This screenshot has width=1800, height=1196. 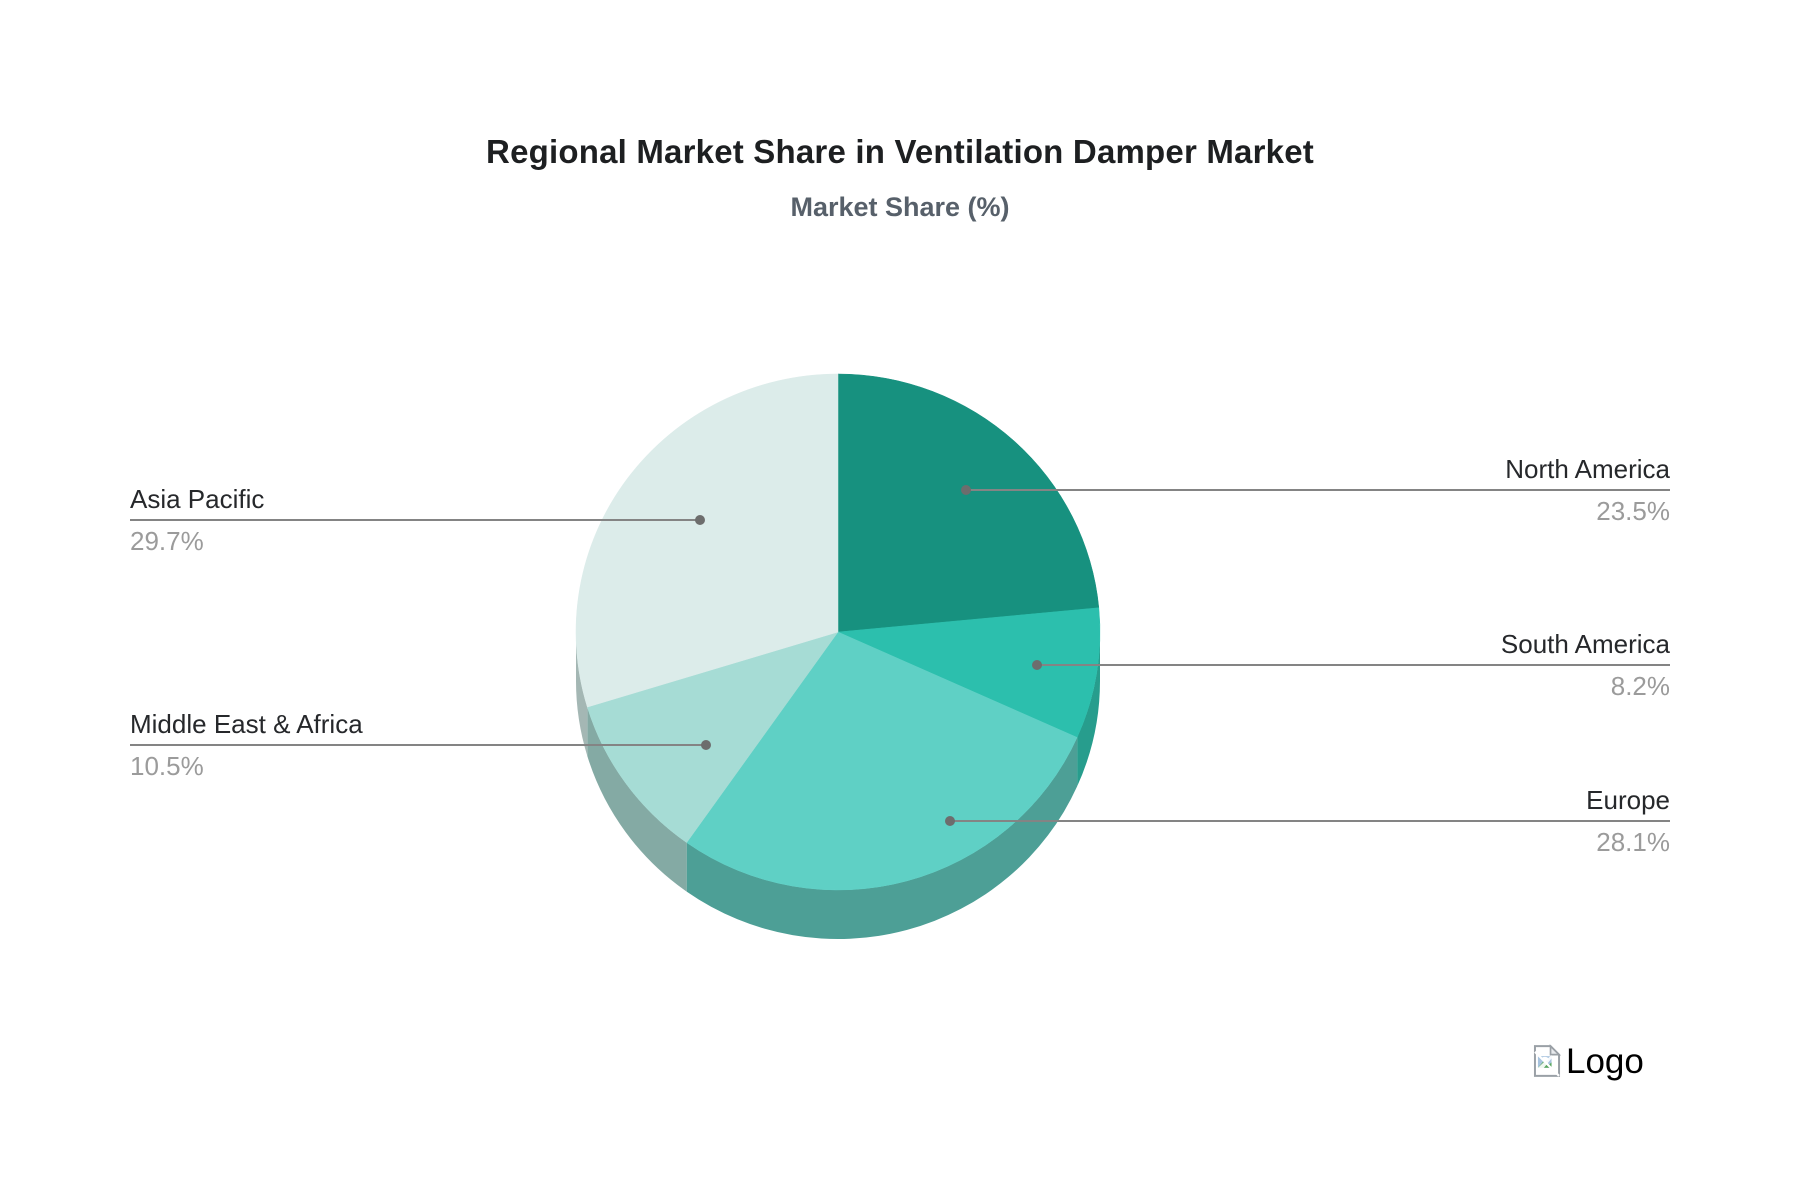 I want to click on connector-dot-middle-east-africa, so click(x=706, y=745).